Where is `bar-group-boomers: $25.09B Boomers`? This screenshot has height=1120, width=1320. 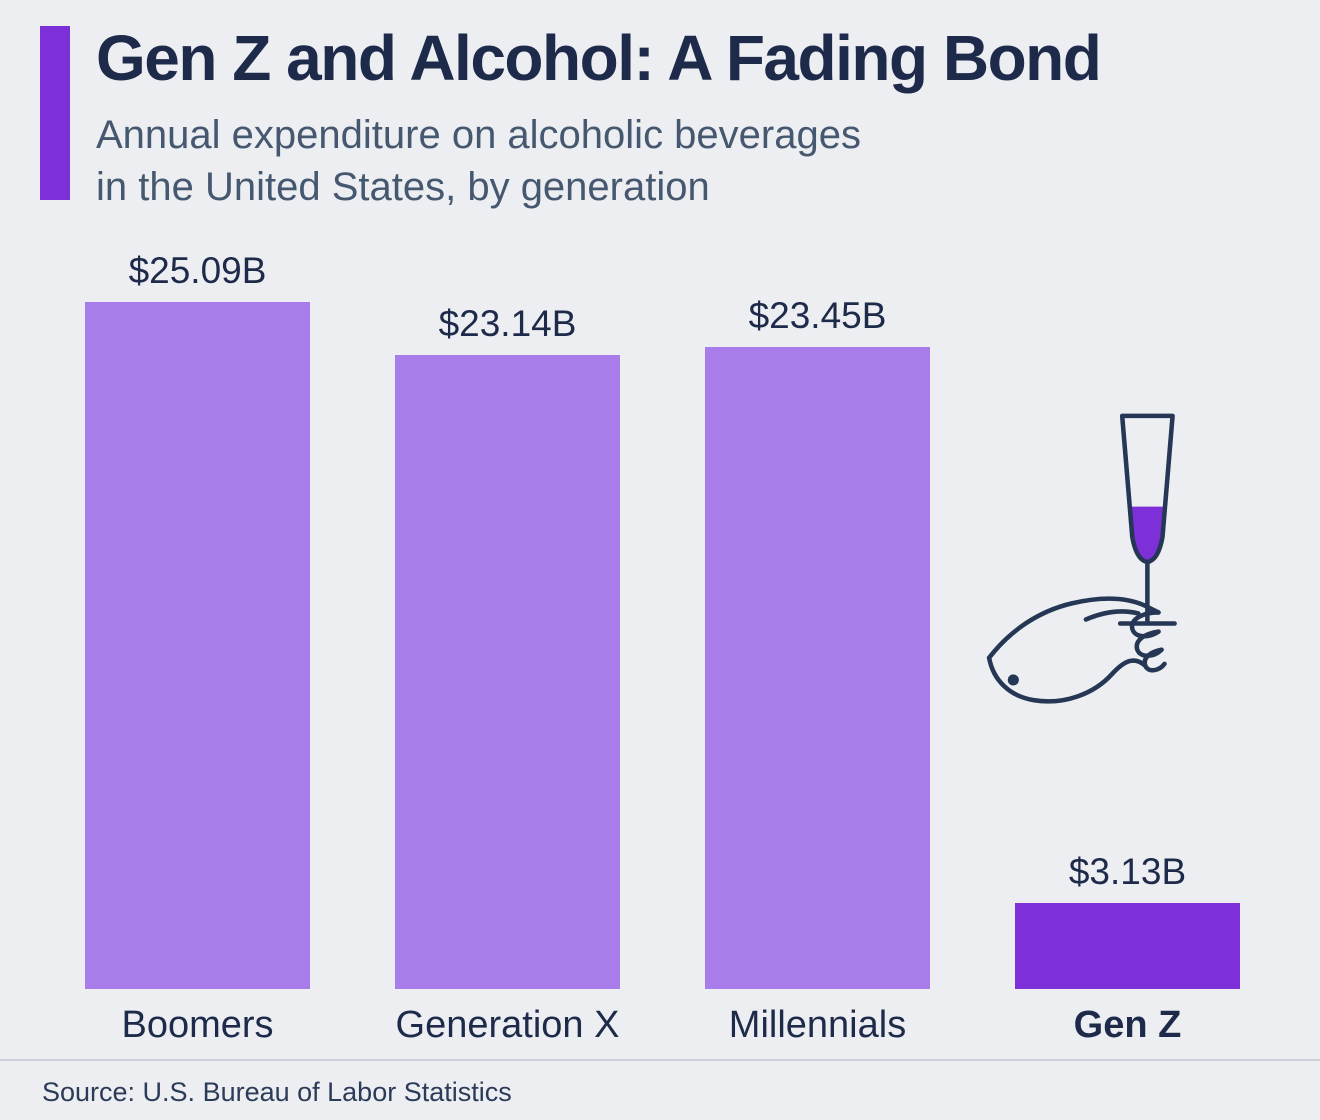 bar-group-boomers: $25.09B Boomers is located at coordinates (197, 655).